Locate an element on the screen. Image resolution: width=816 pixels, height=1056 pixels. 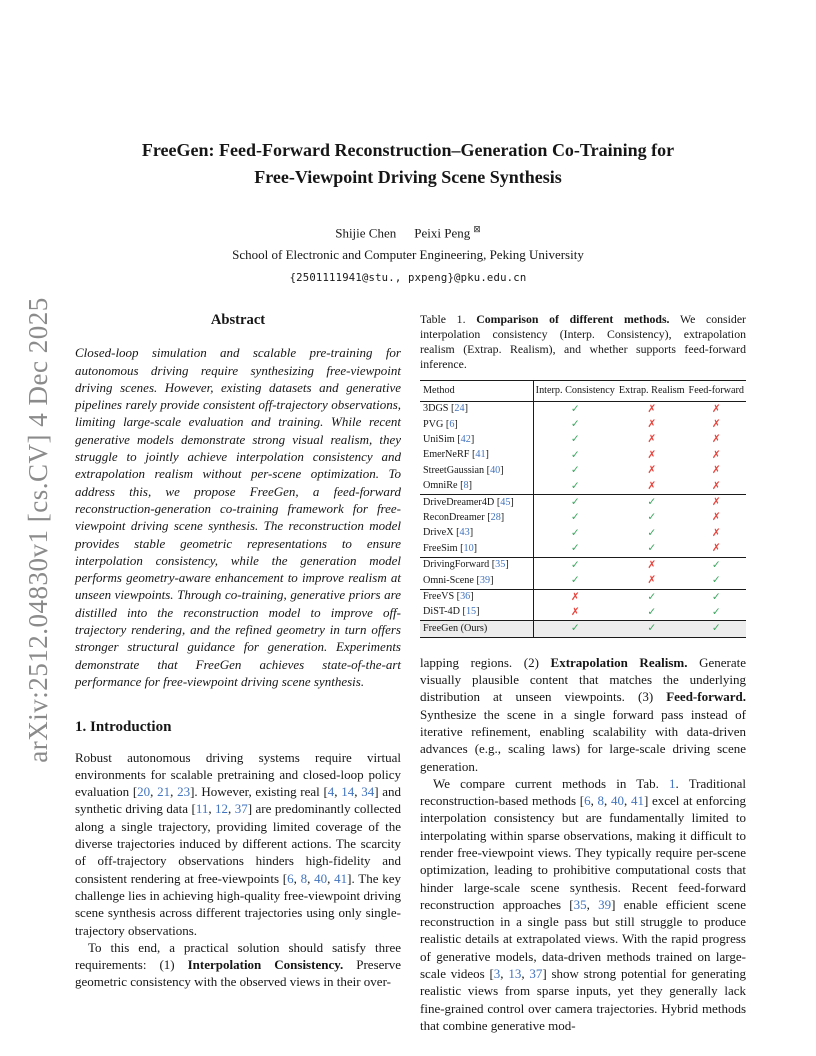
citation-link: 43 is located at coordinates (464, 533).